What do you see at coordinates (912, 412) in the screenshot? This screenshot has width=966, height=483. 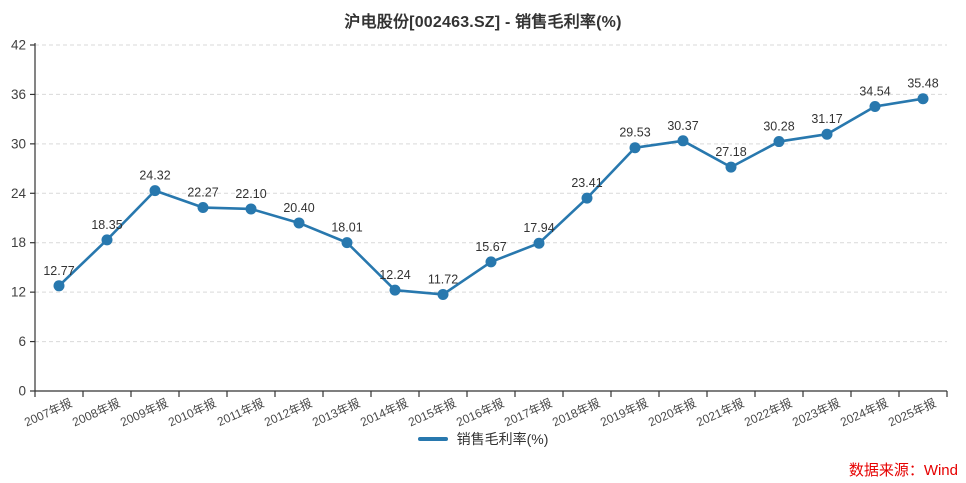 I see `x-axis-label: 2025年报` at bounding box center [912, 412].